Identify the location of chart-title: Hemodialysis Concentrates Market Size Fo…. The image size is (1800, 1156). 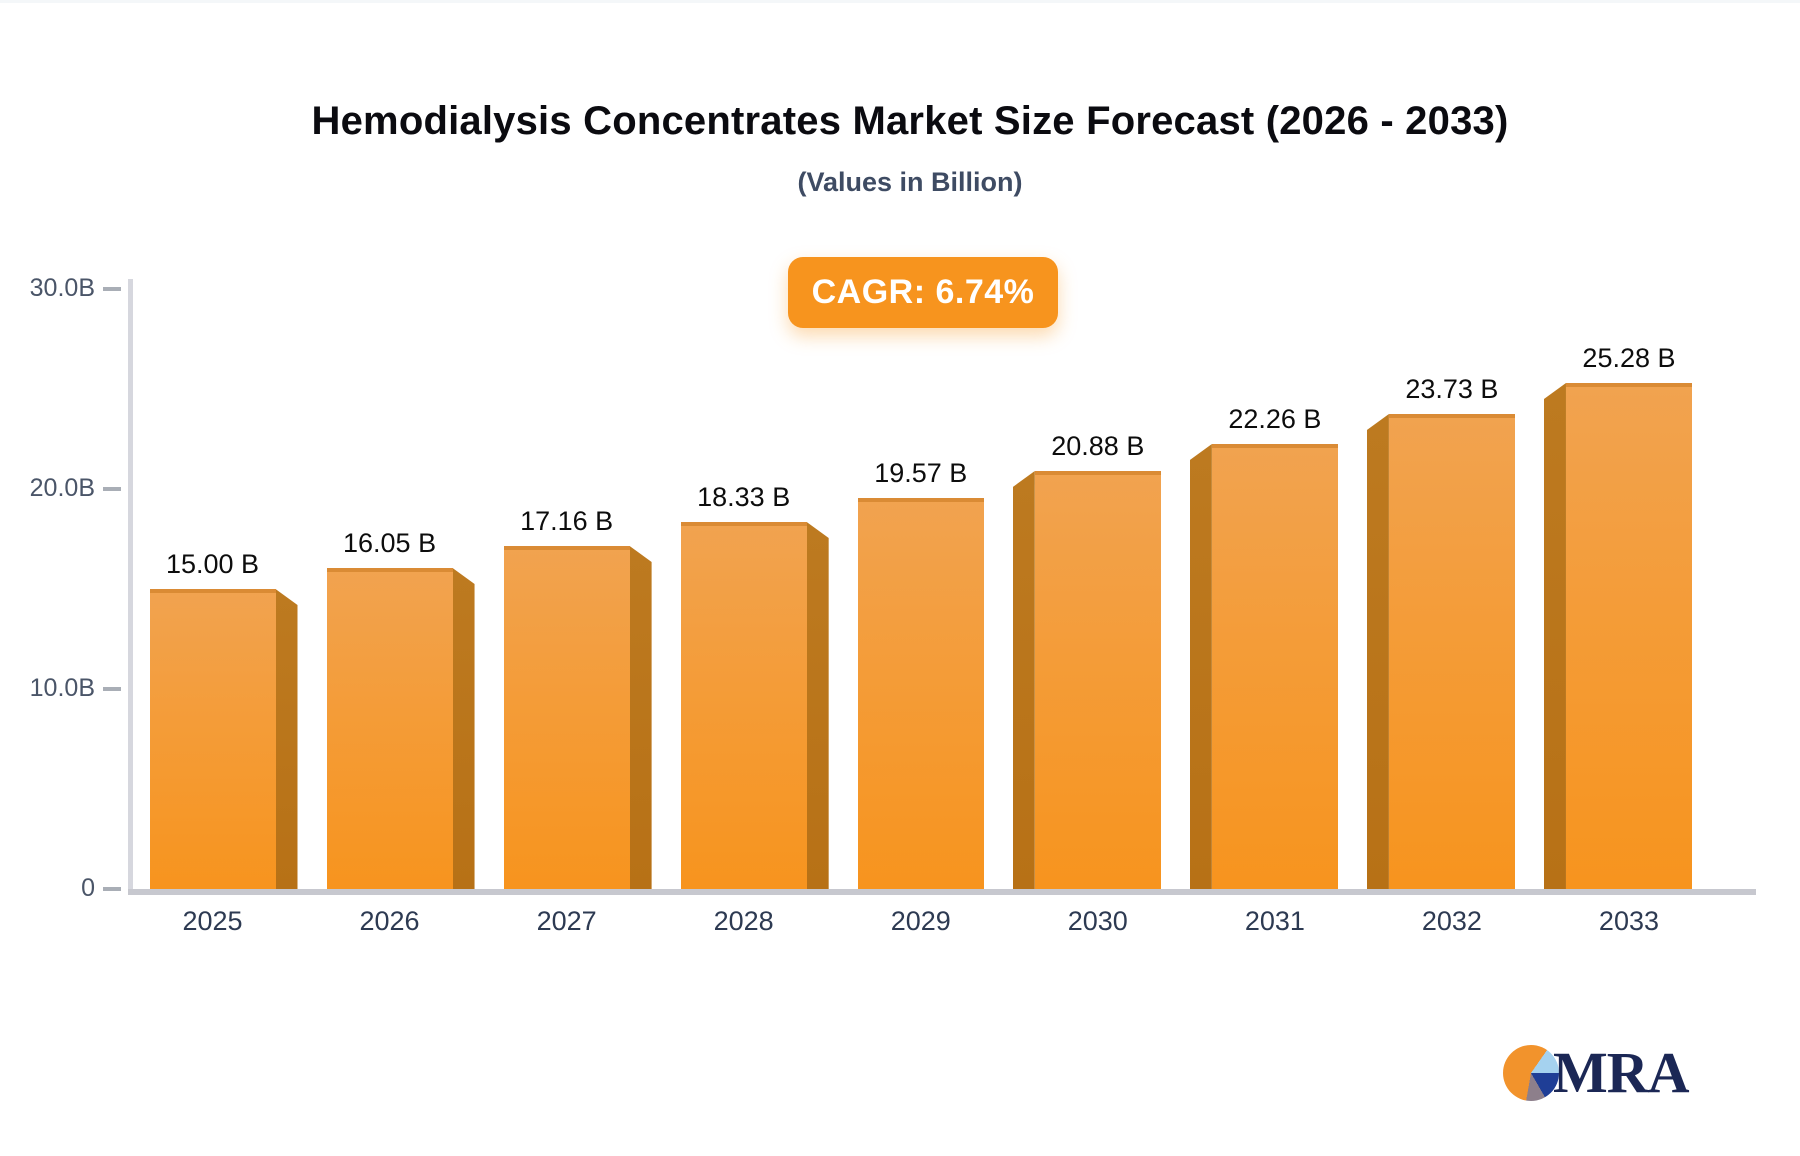
(910, 121).